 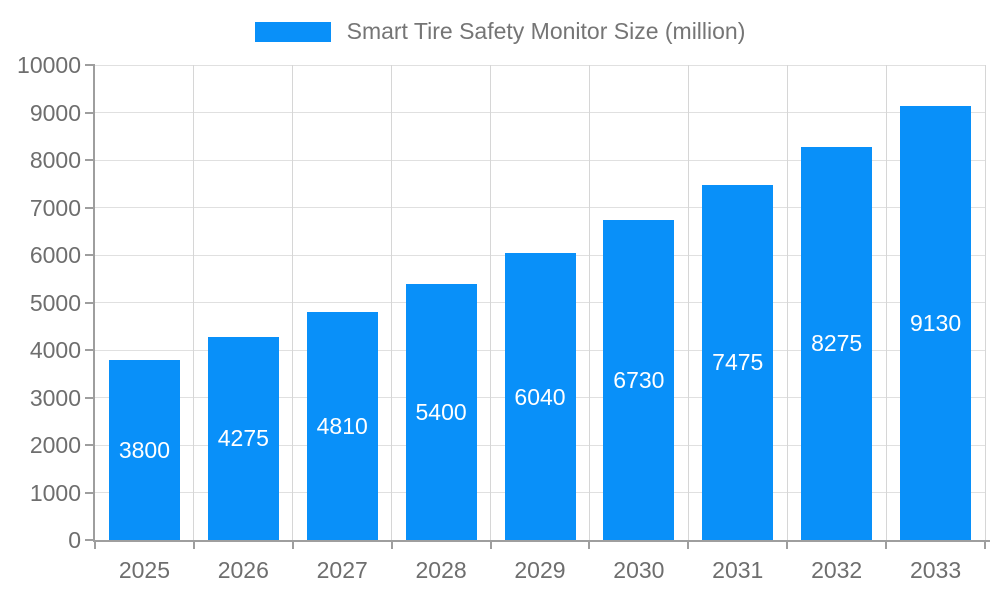 I want to click on bar-value-label: 3800, so click(x=144, y=449).